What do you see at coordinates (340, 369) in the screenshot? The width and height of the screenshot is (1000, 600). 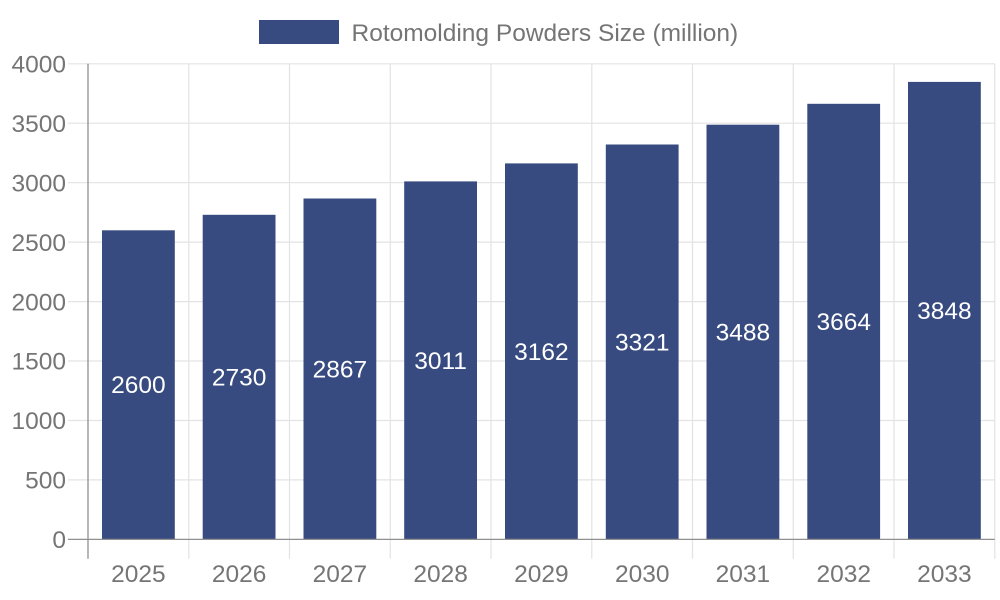 I see `svg-text: 2867` at bounding box center [340, 369].